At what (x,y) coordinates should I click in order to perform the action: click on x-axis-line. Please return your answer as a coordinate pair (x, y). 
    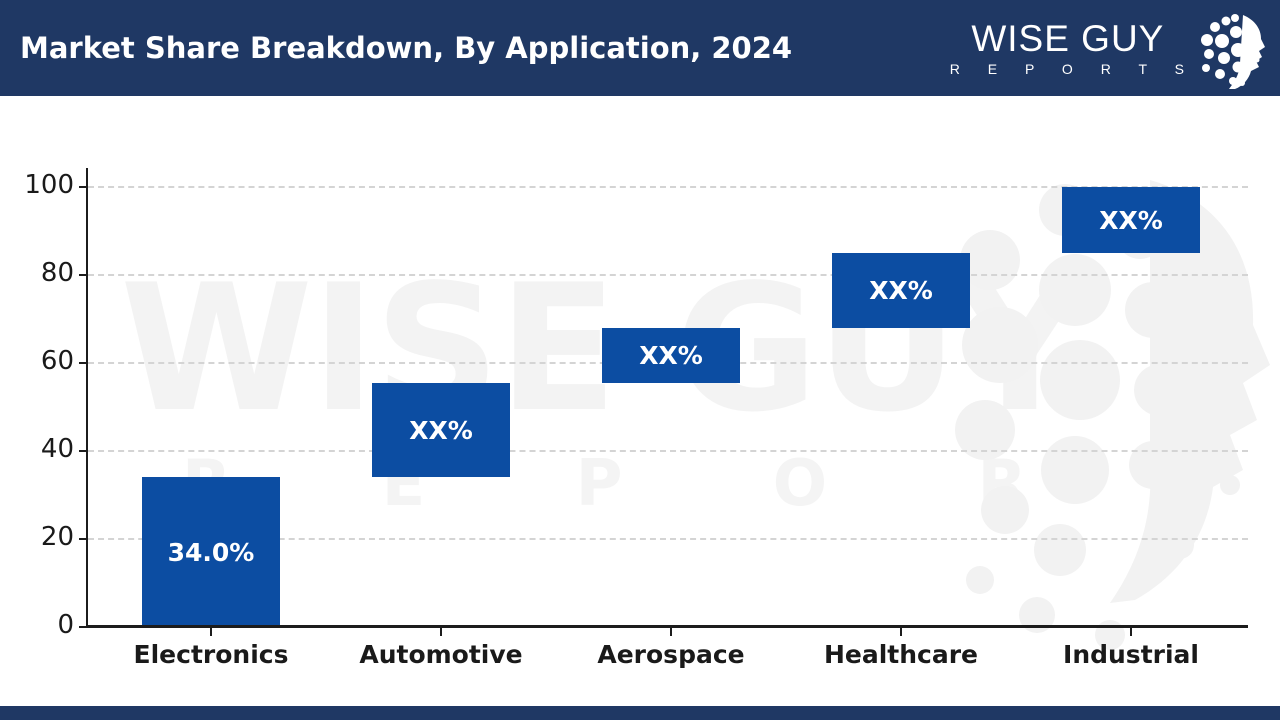
    Looking at the image, I should click on (667, 626).